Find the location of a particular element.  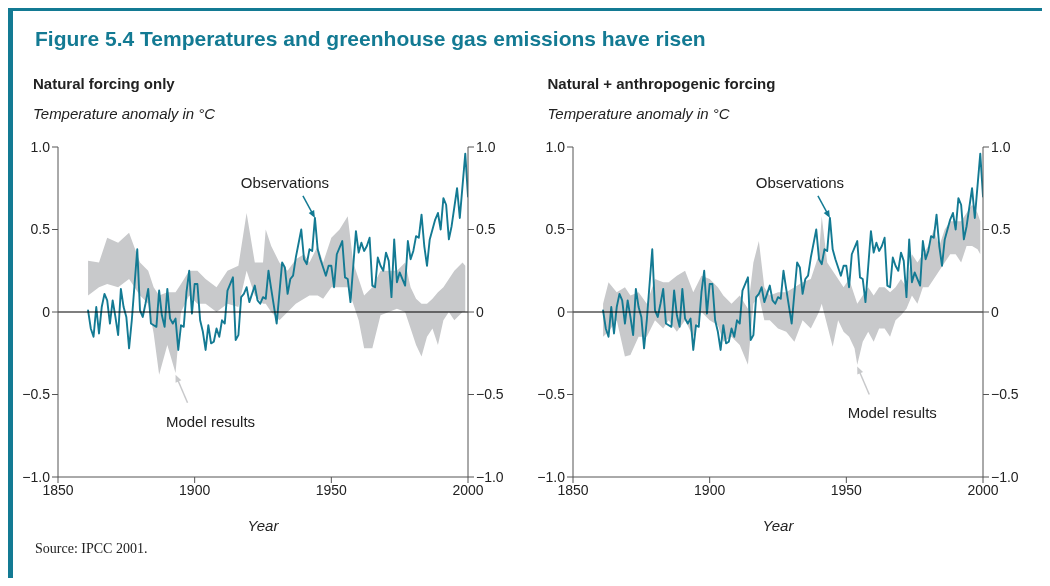

source-note: Source: IPCC 2001. is located at coordinates (92, 549).